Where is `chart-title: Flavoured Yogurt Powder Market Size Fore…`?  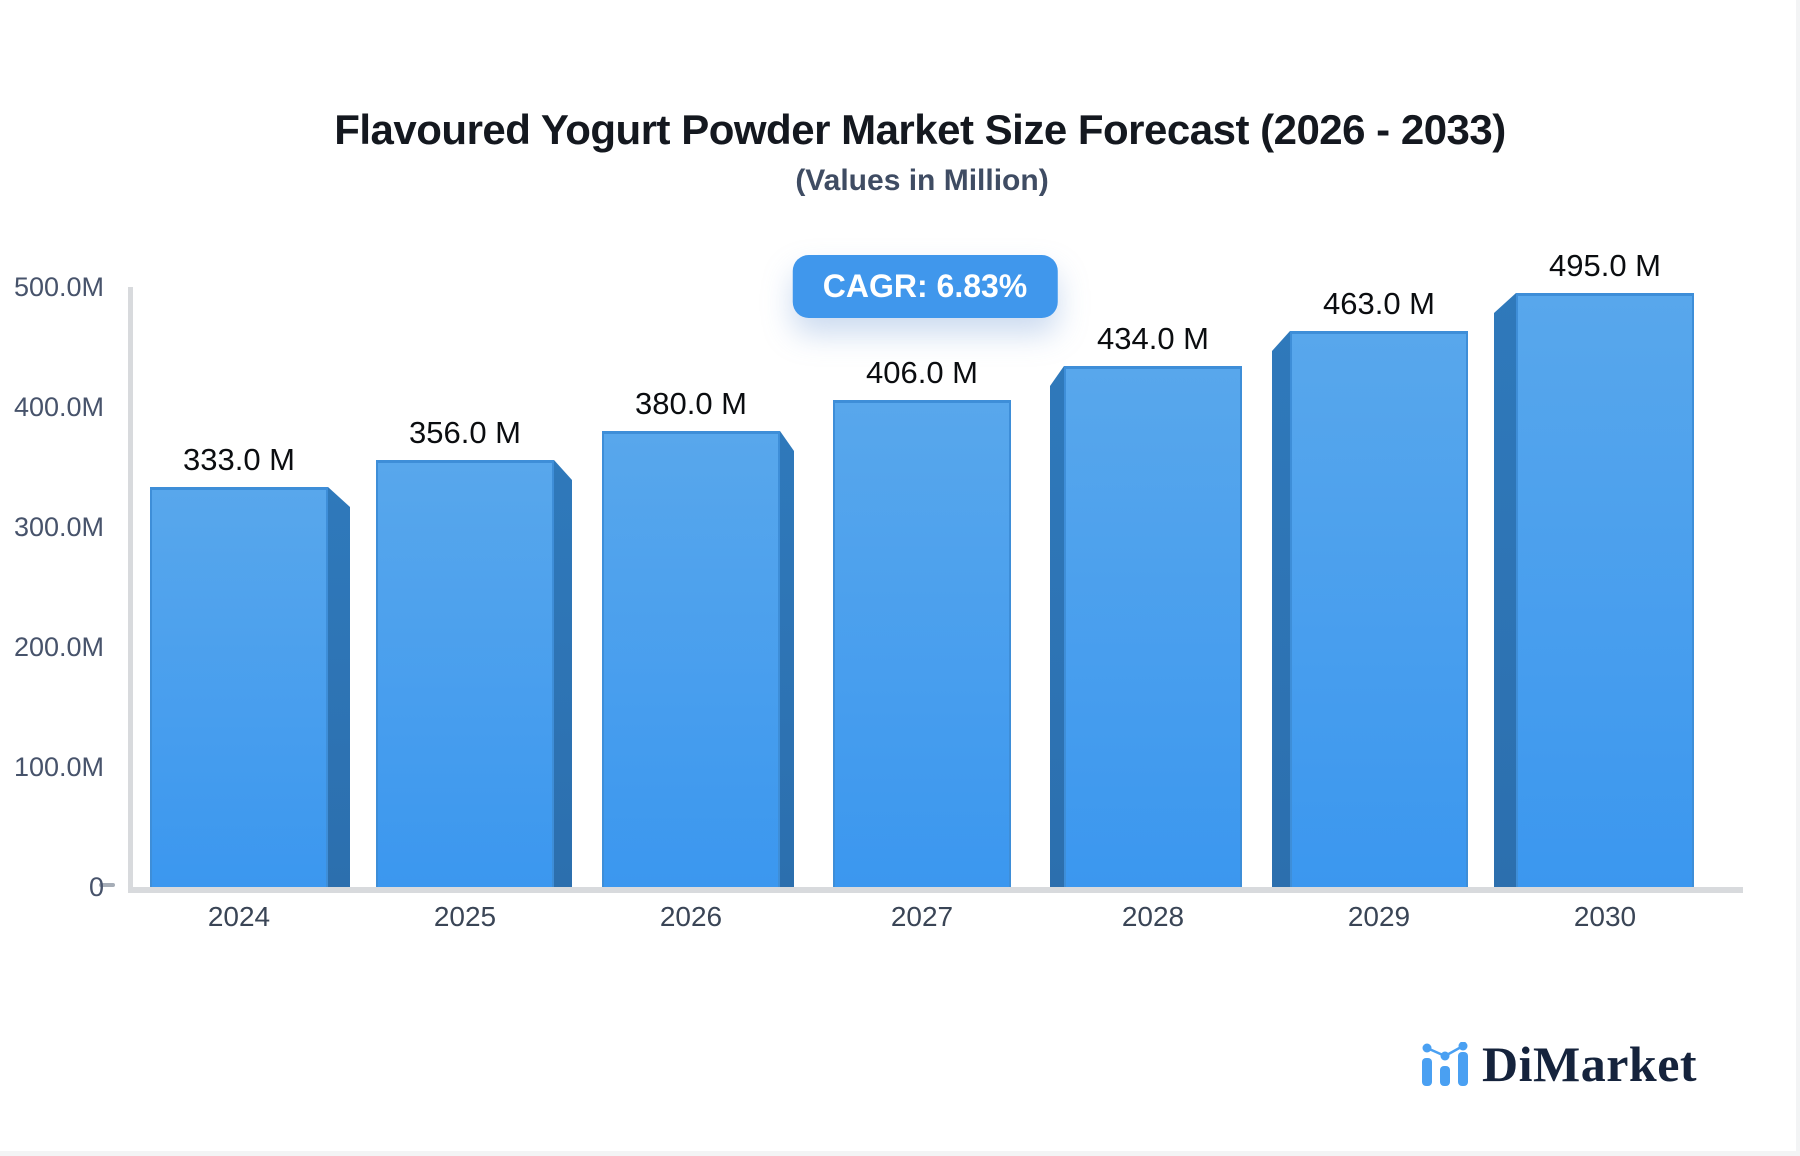 chart-title: Flavoured Yogurt Powder Market Size Fore… is located at coordinates (920, 129).